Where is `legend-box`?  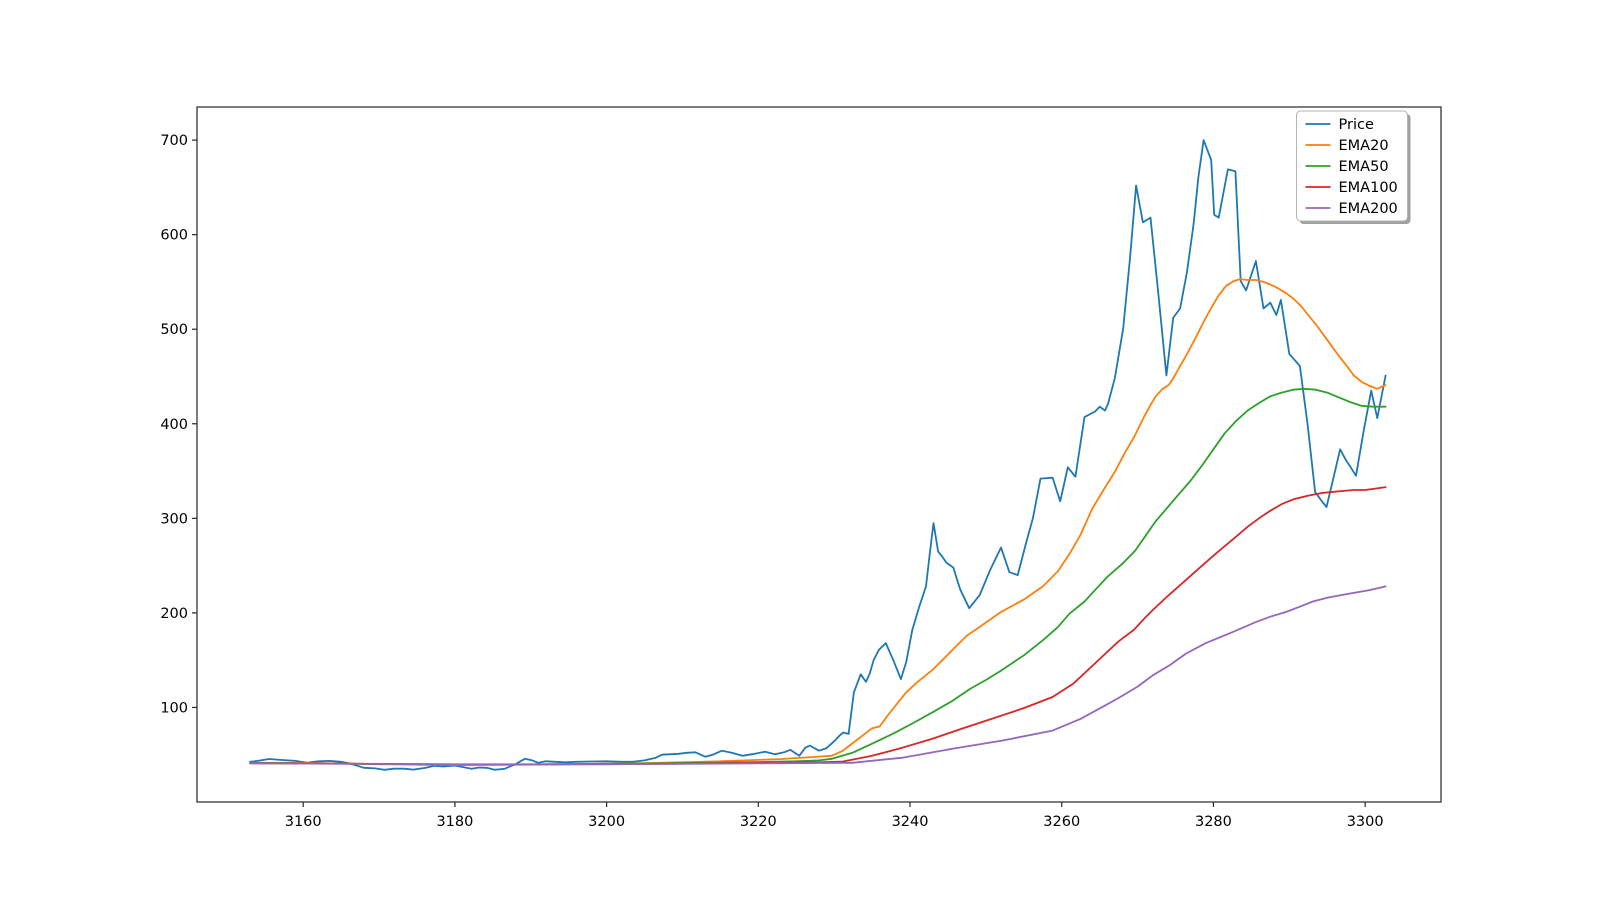 legend-box is located at coordinates (1352, 166).